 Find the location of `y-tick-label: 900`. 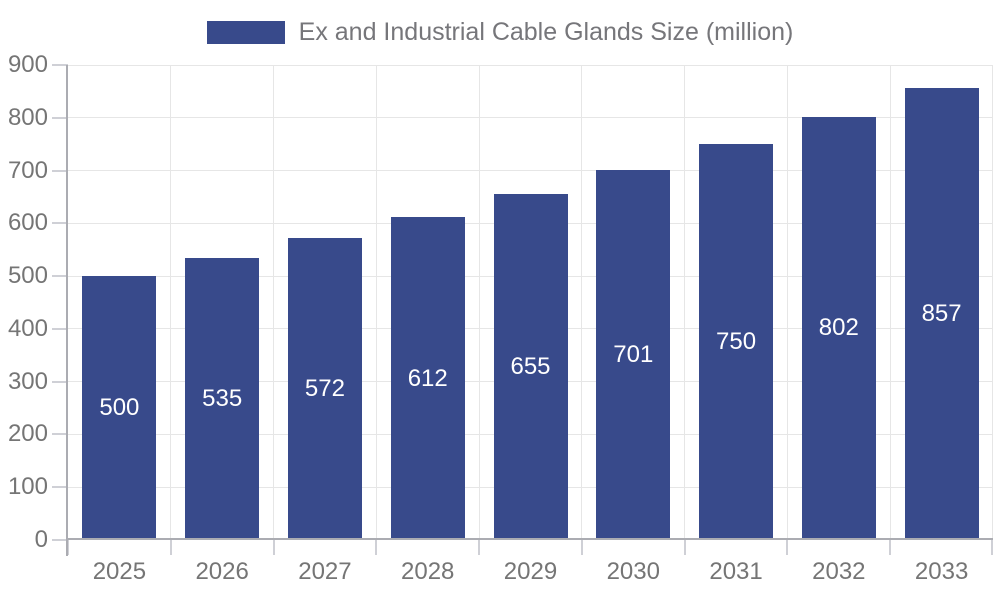

y-tick-label: 900 is located at coordinates (27, 64).